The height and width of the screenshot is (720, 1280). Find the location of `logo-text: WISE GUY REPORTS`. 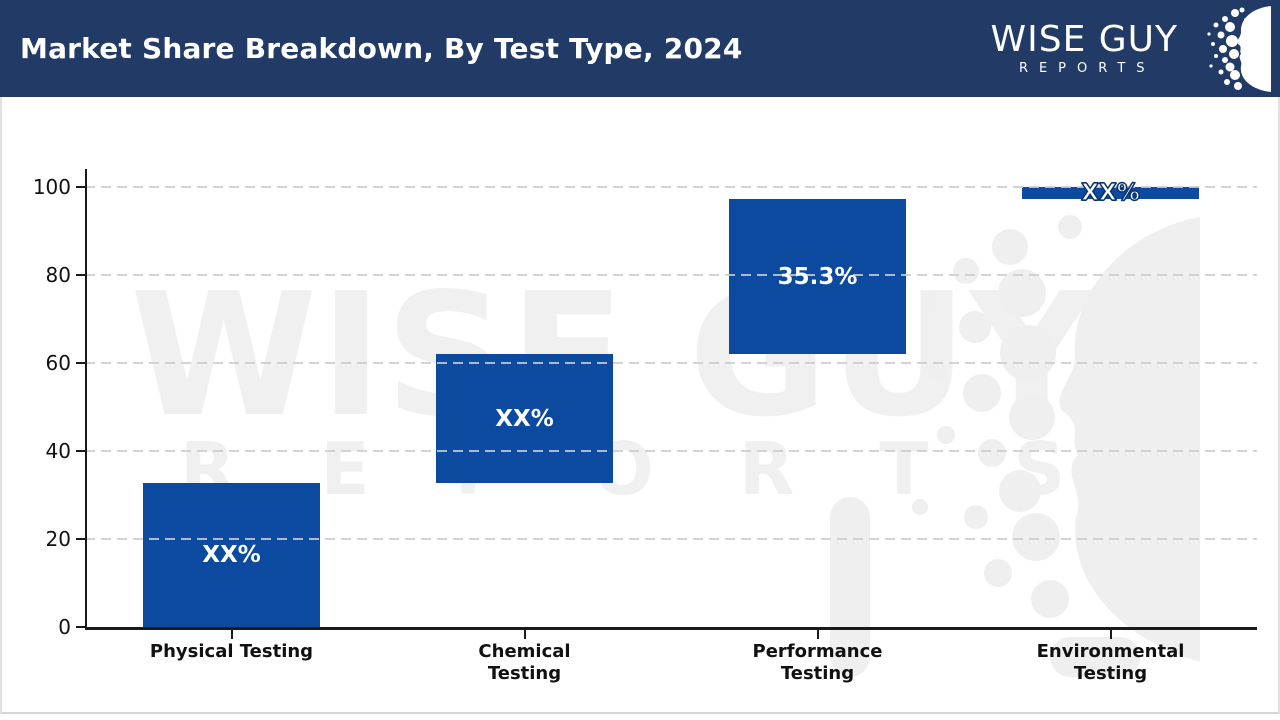

logo-text: WISE GUY REPORTS is located at coordinates (1084, 47).